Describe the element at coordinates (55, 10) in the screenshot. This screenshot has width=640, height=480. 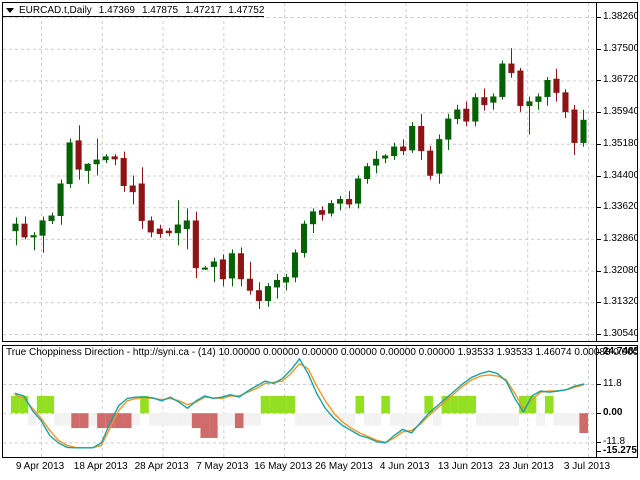
I see `symbol-name-label: EURCAD.t,Daily` at that location.